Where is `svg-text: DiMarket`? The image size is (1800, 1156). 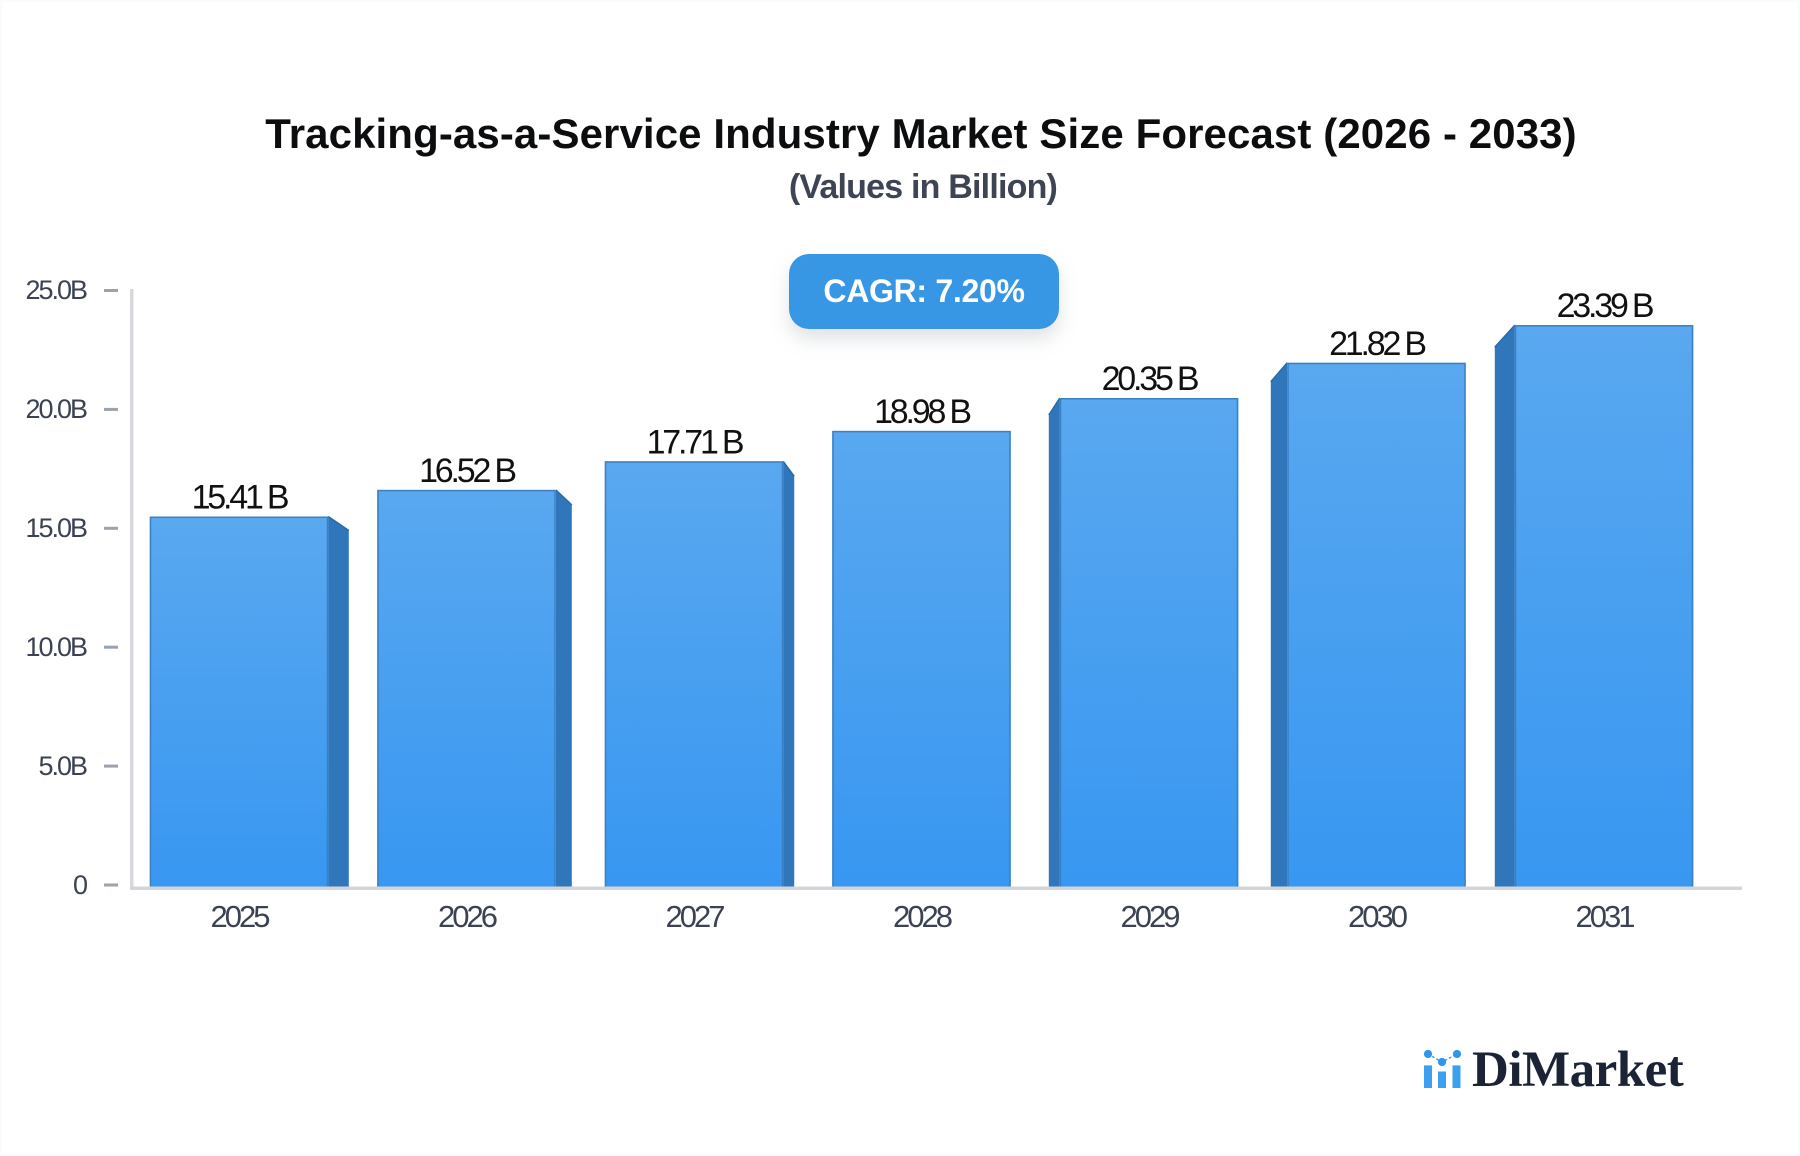
svg-text: DiMarket is located at coordinates (1578, 1070).